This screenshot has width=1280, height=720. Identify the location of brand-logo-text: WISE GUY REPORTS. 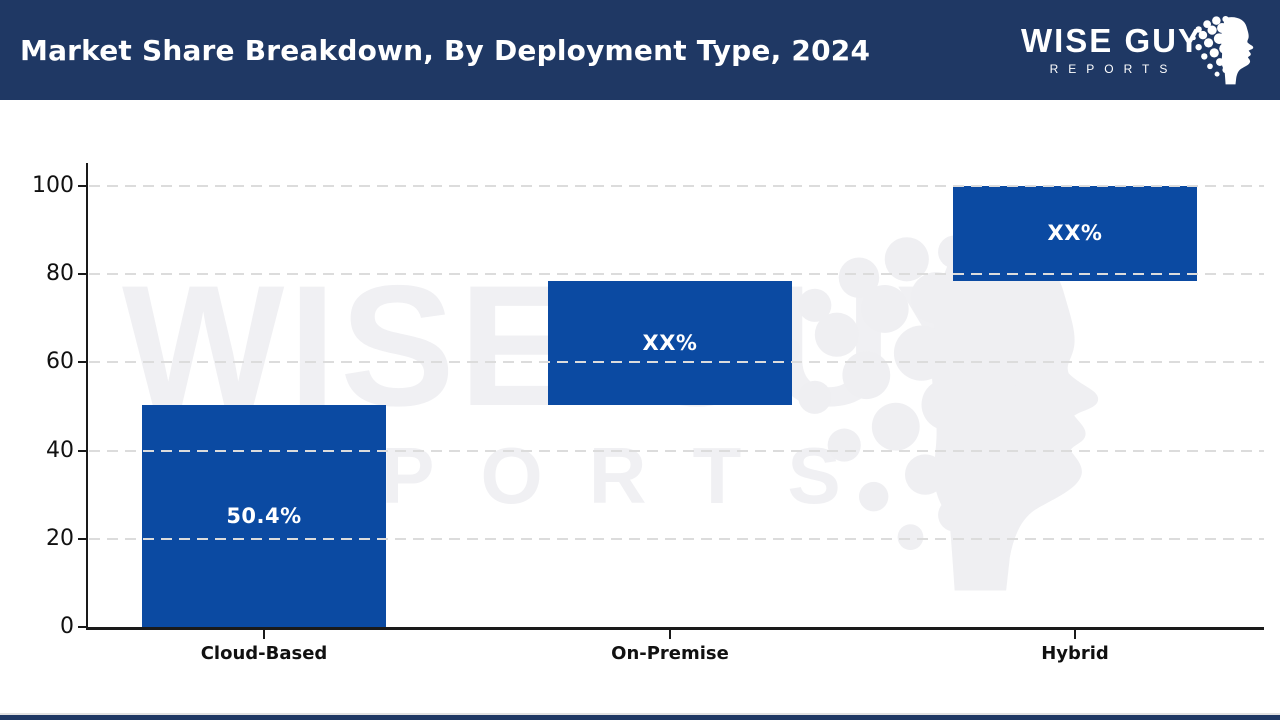
(1111, 50).